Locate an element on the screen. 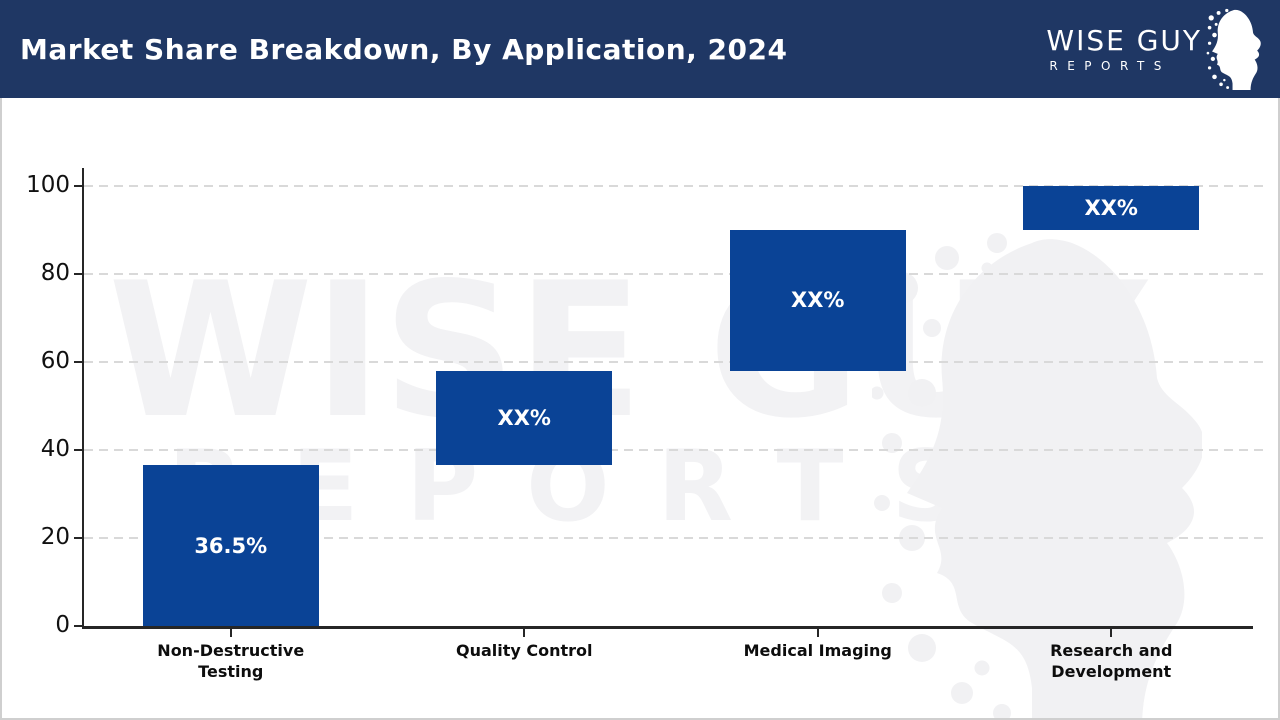 This screenshot has width=1280, height=720. x-tick-label: Medical Imaging is located at coordinates (818, 650).